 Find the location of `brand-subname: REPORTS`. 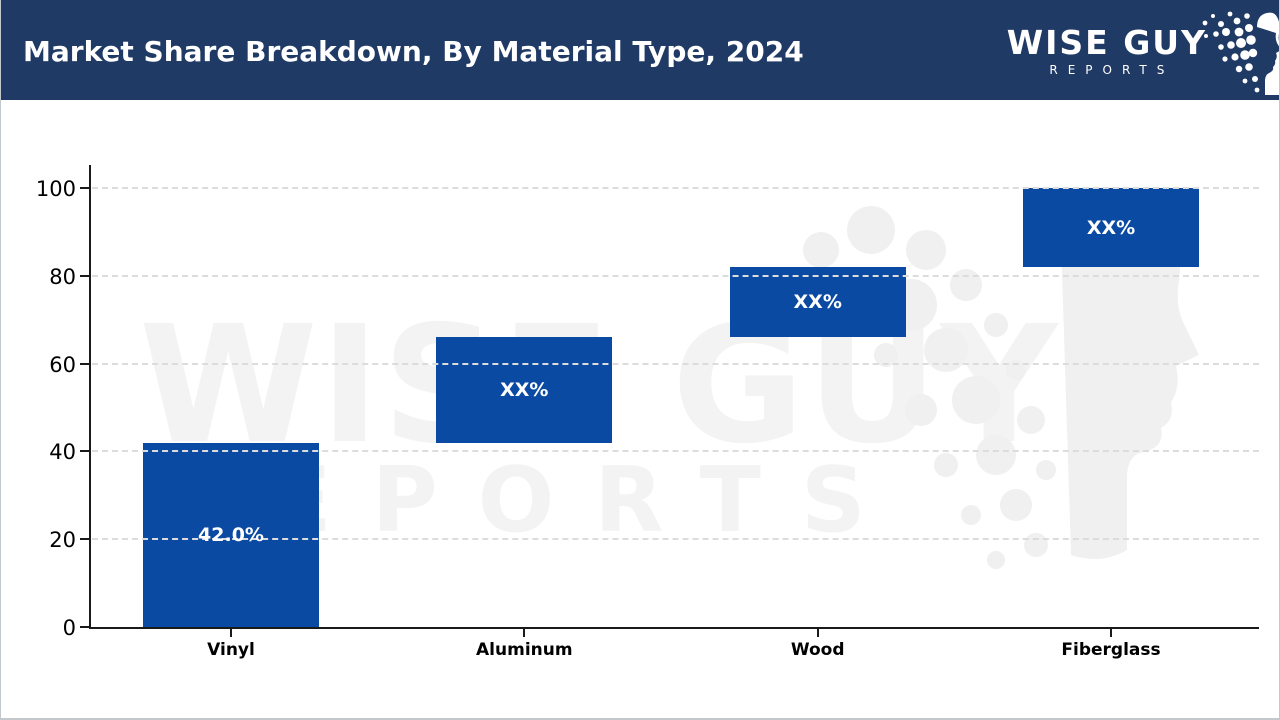

brand-subname: REPORTS is located at coordinates (1112, 70).